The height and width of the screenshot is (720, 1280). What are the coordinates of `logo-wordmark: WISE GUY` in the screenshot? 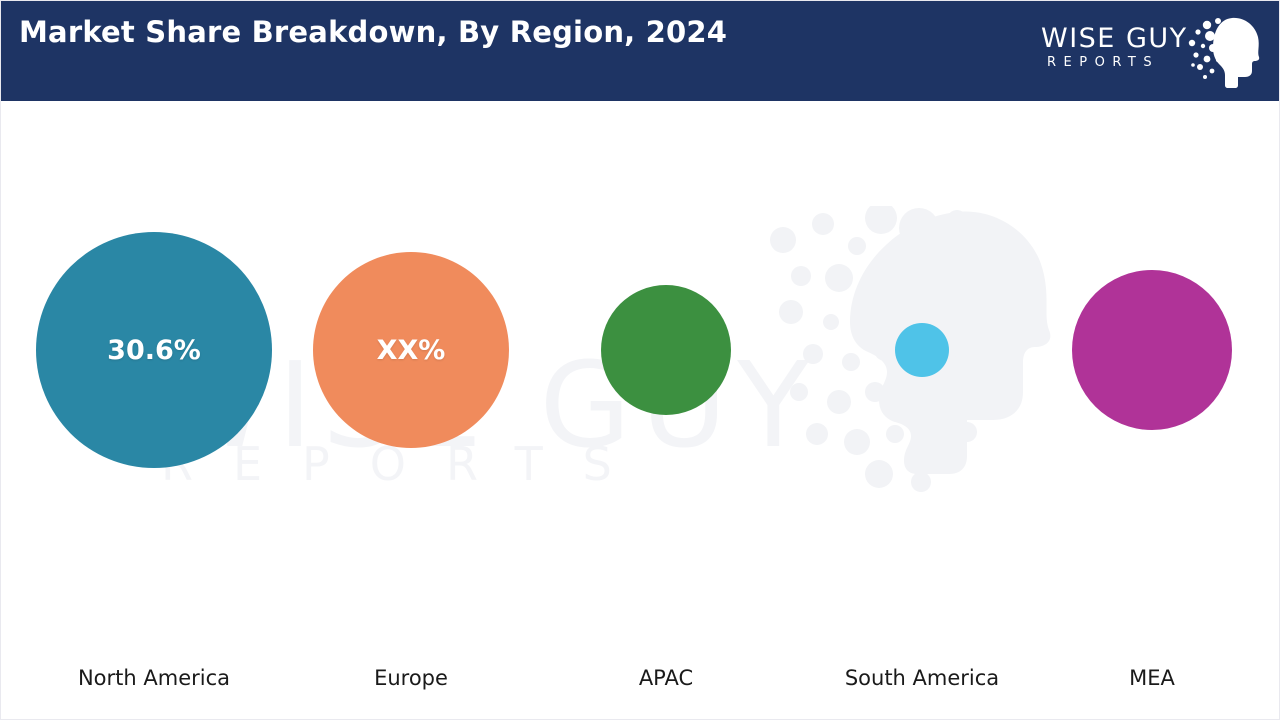 It's located at (1114, 38).